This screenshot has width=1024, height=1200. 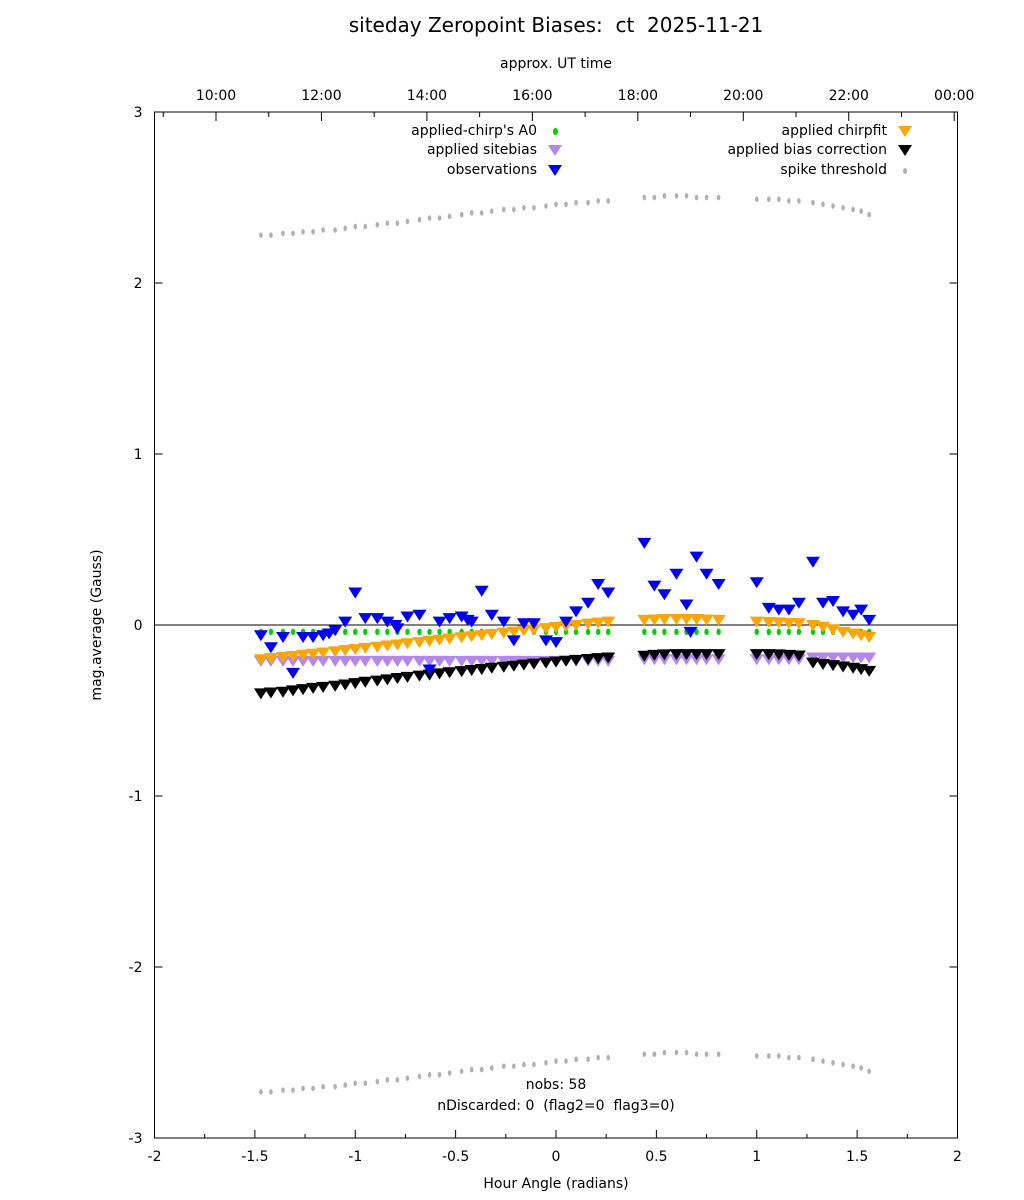 I want to click on y-tick-label: -2, so click(x=136, y=968).